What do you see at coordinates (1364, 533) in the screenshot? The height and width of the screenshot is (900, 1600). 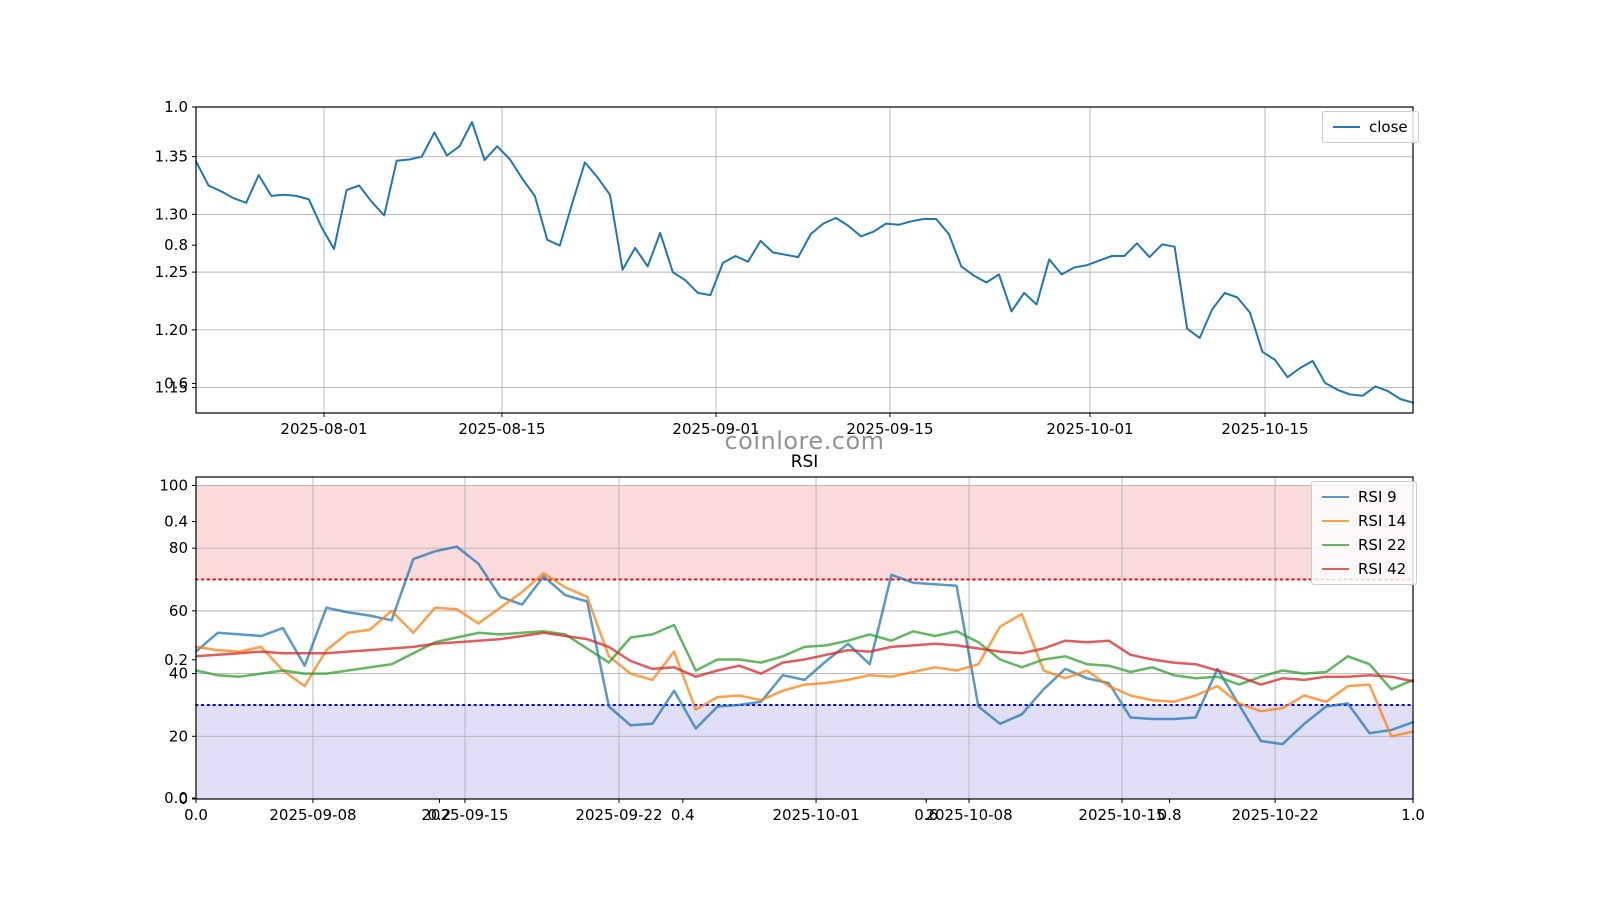 I see `legend-rsi: RSI 9 RSI 14 RSI 22 RSI 42` at bounding box center [1364, 533].